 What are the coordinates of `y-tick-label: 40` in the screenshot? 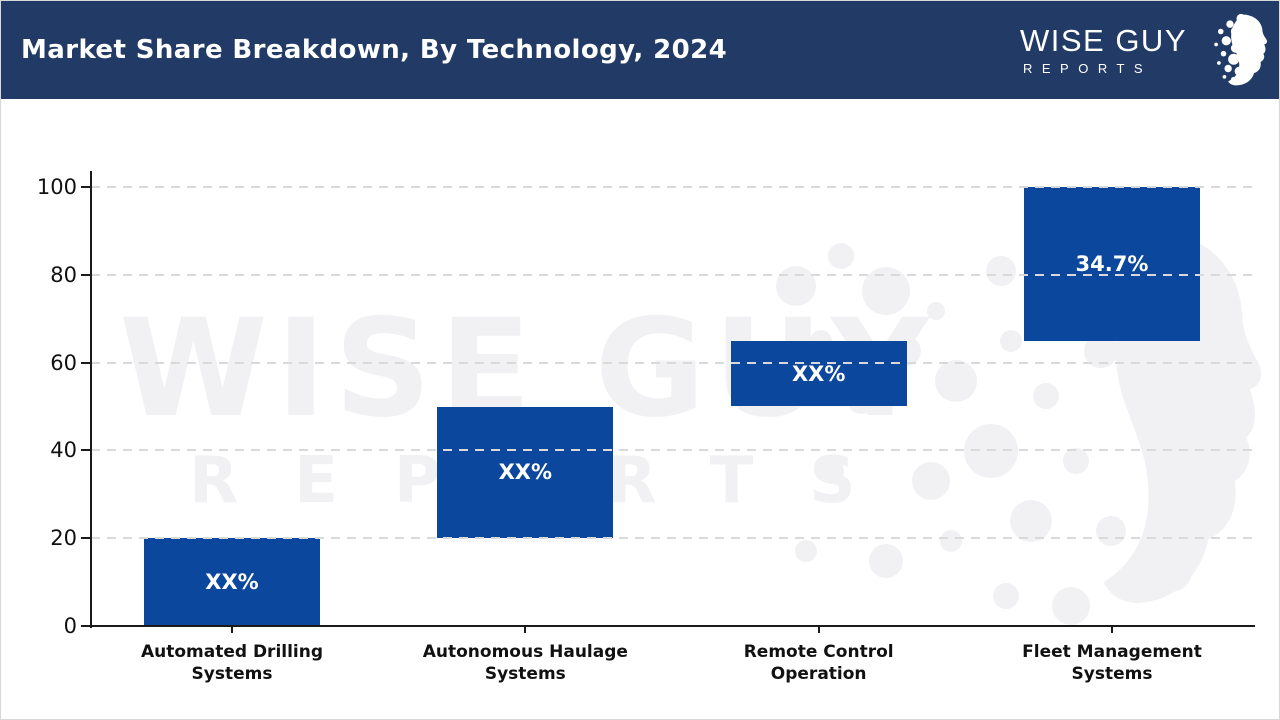 It's located at (63, 450).